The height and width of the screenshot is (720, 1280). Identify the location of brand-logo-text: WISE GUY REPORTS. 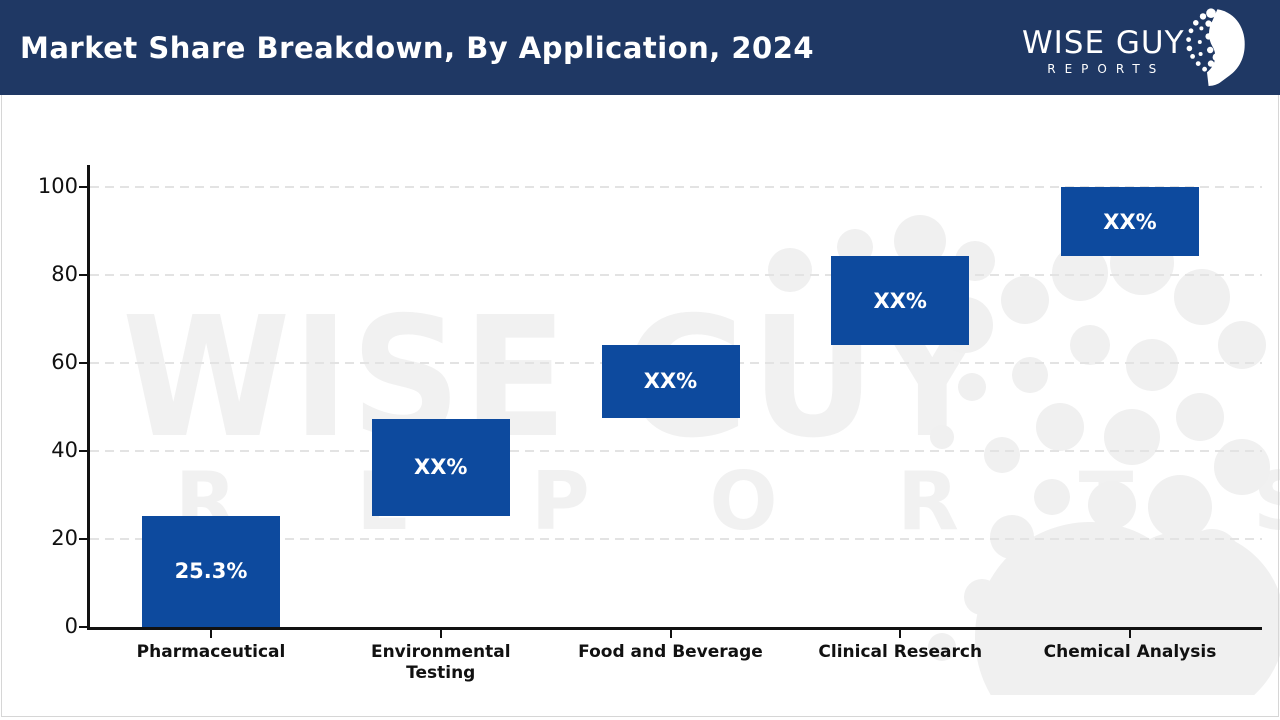
(1103, 50).